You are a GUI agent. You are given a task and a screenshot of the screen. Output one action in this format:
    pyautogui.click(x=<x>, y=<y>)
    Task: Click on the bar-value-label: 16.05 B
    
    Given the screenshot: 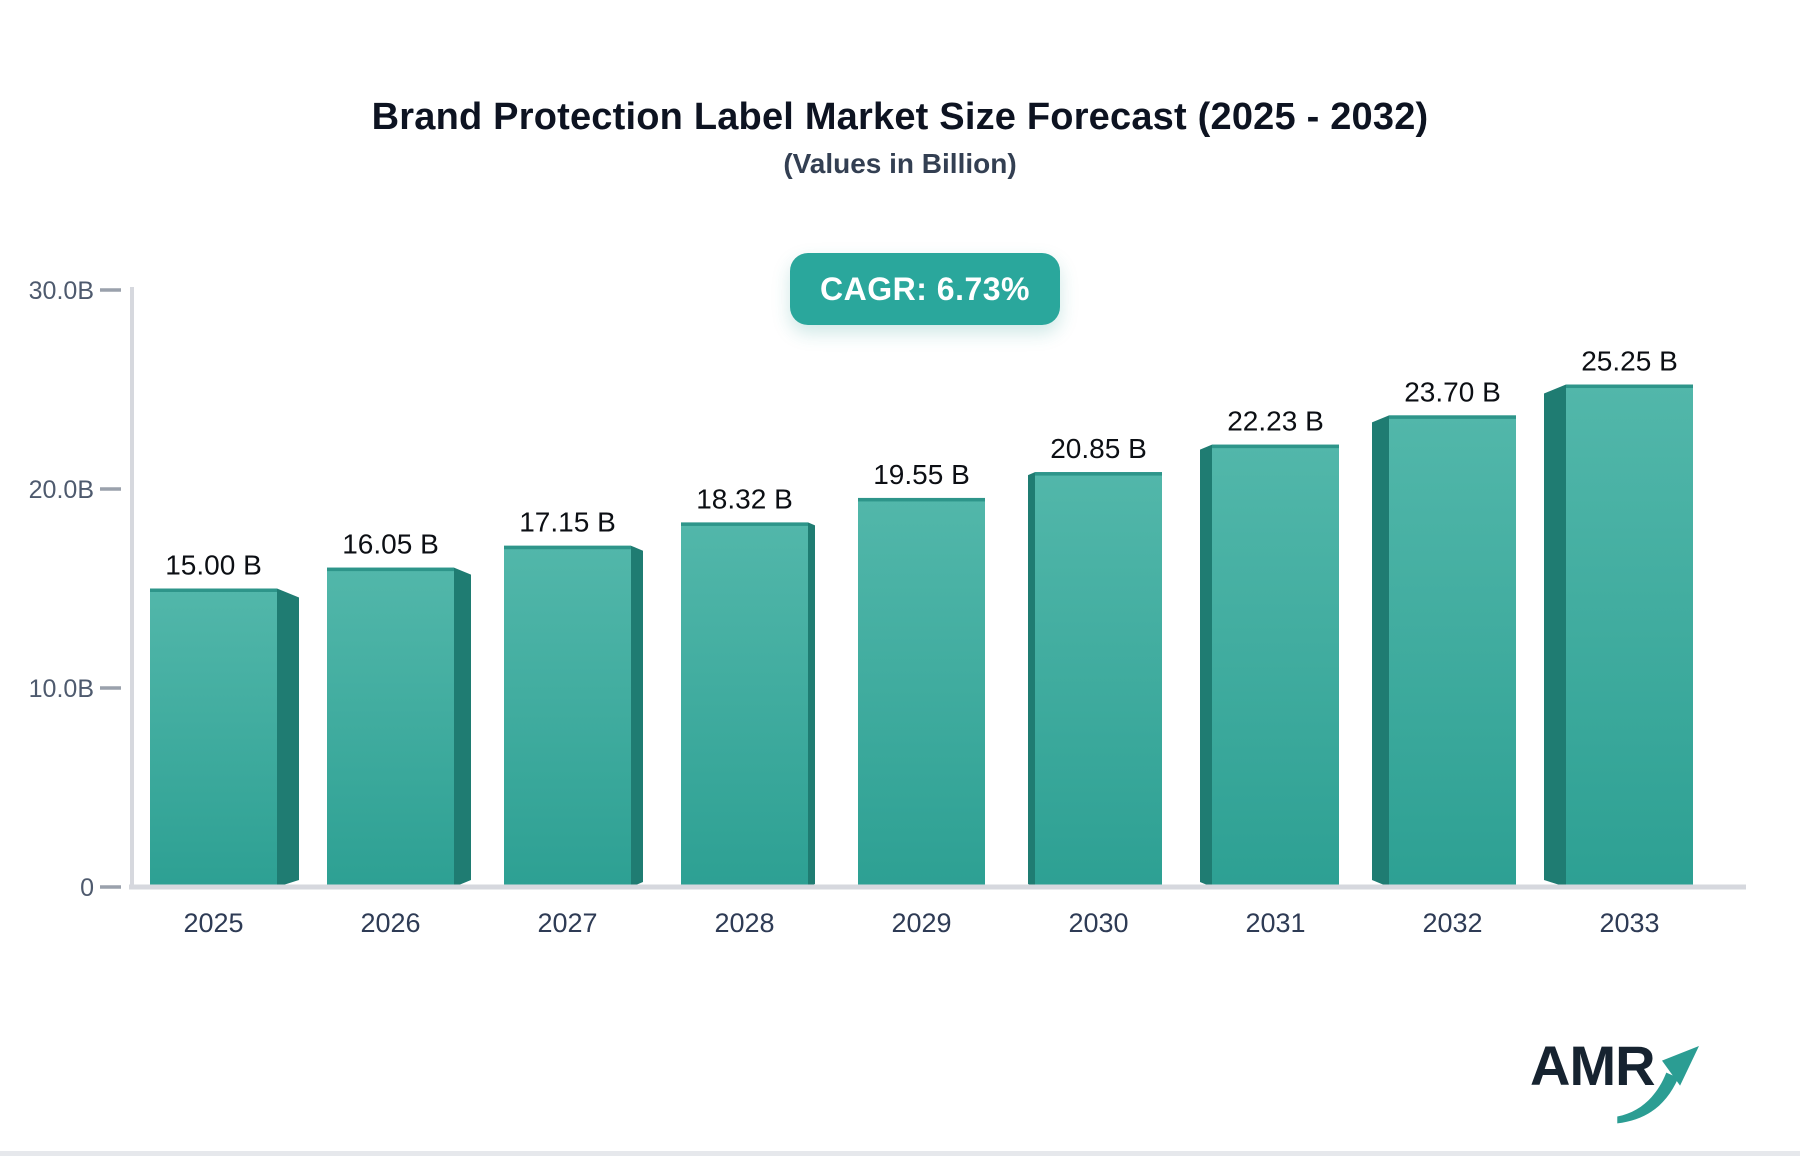 What is the action you would take?
    pyautogui.click(x=390, y=544)
    